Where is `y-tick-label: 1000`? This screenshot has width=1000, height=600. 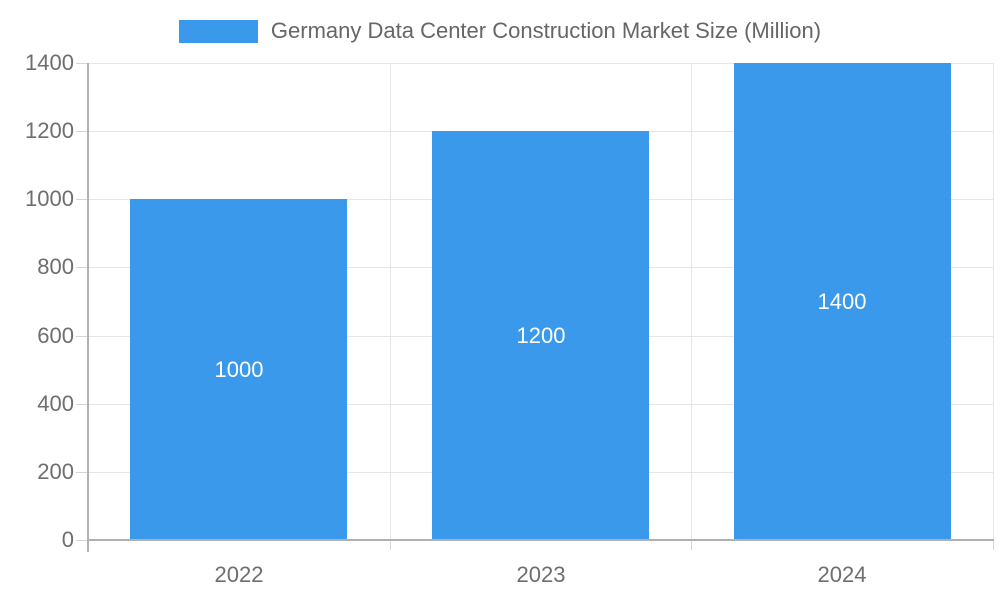 y-tick-label: 1000 is located at coordinates (49, 198).